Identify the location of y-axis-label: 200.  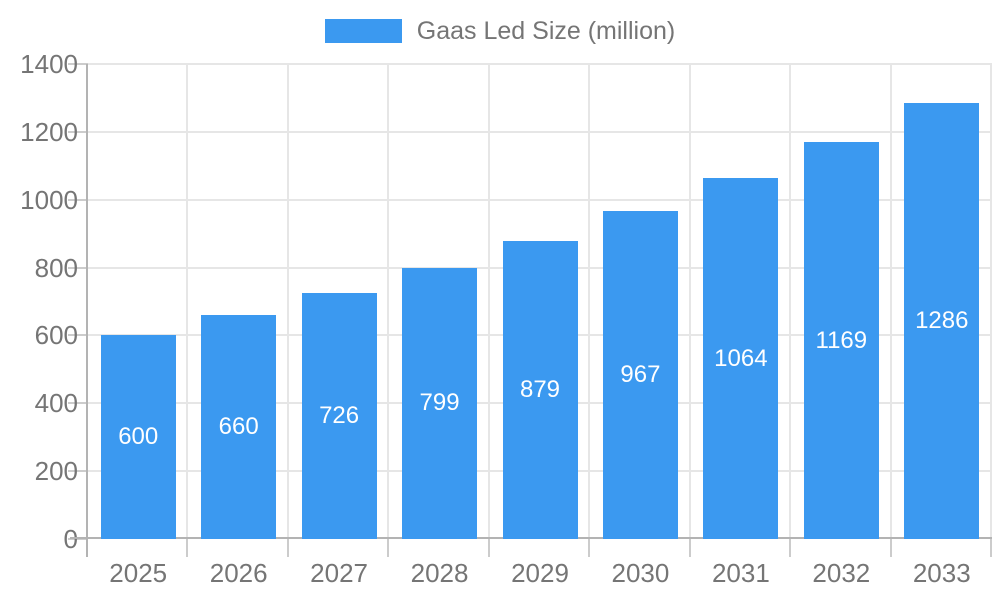
(56, 471).